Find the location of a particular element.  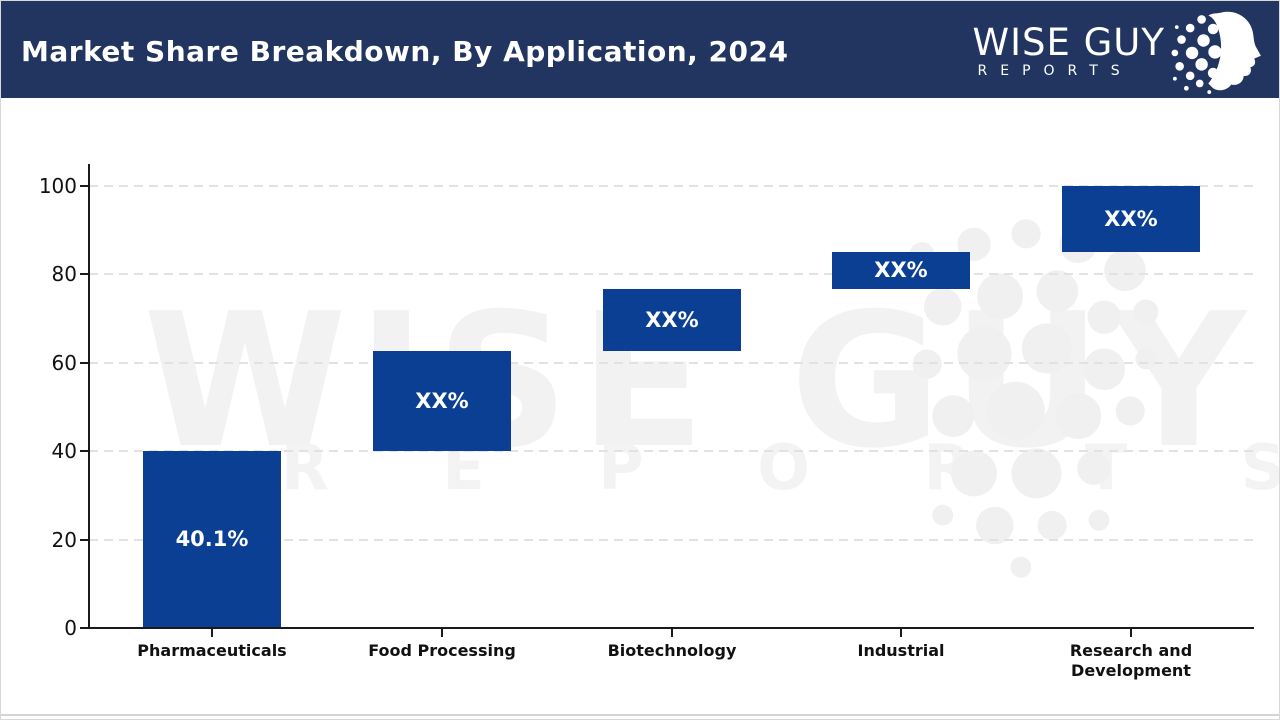

y-tick-label-100: 100 is located at coordinates (57, 186).